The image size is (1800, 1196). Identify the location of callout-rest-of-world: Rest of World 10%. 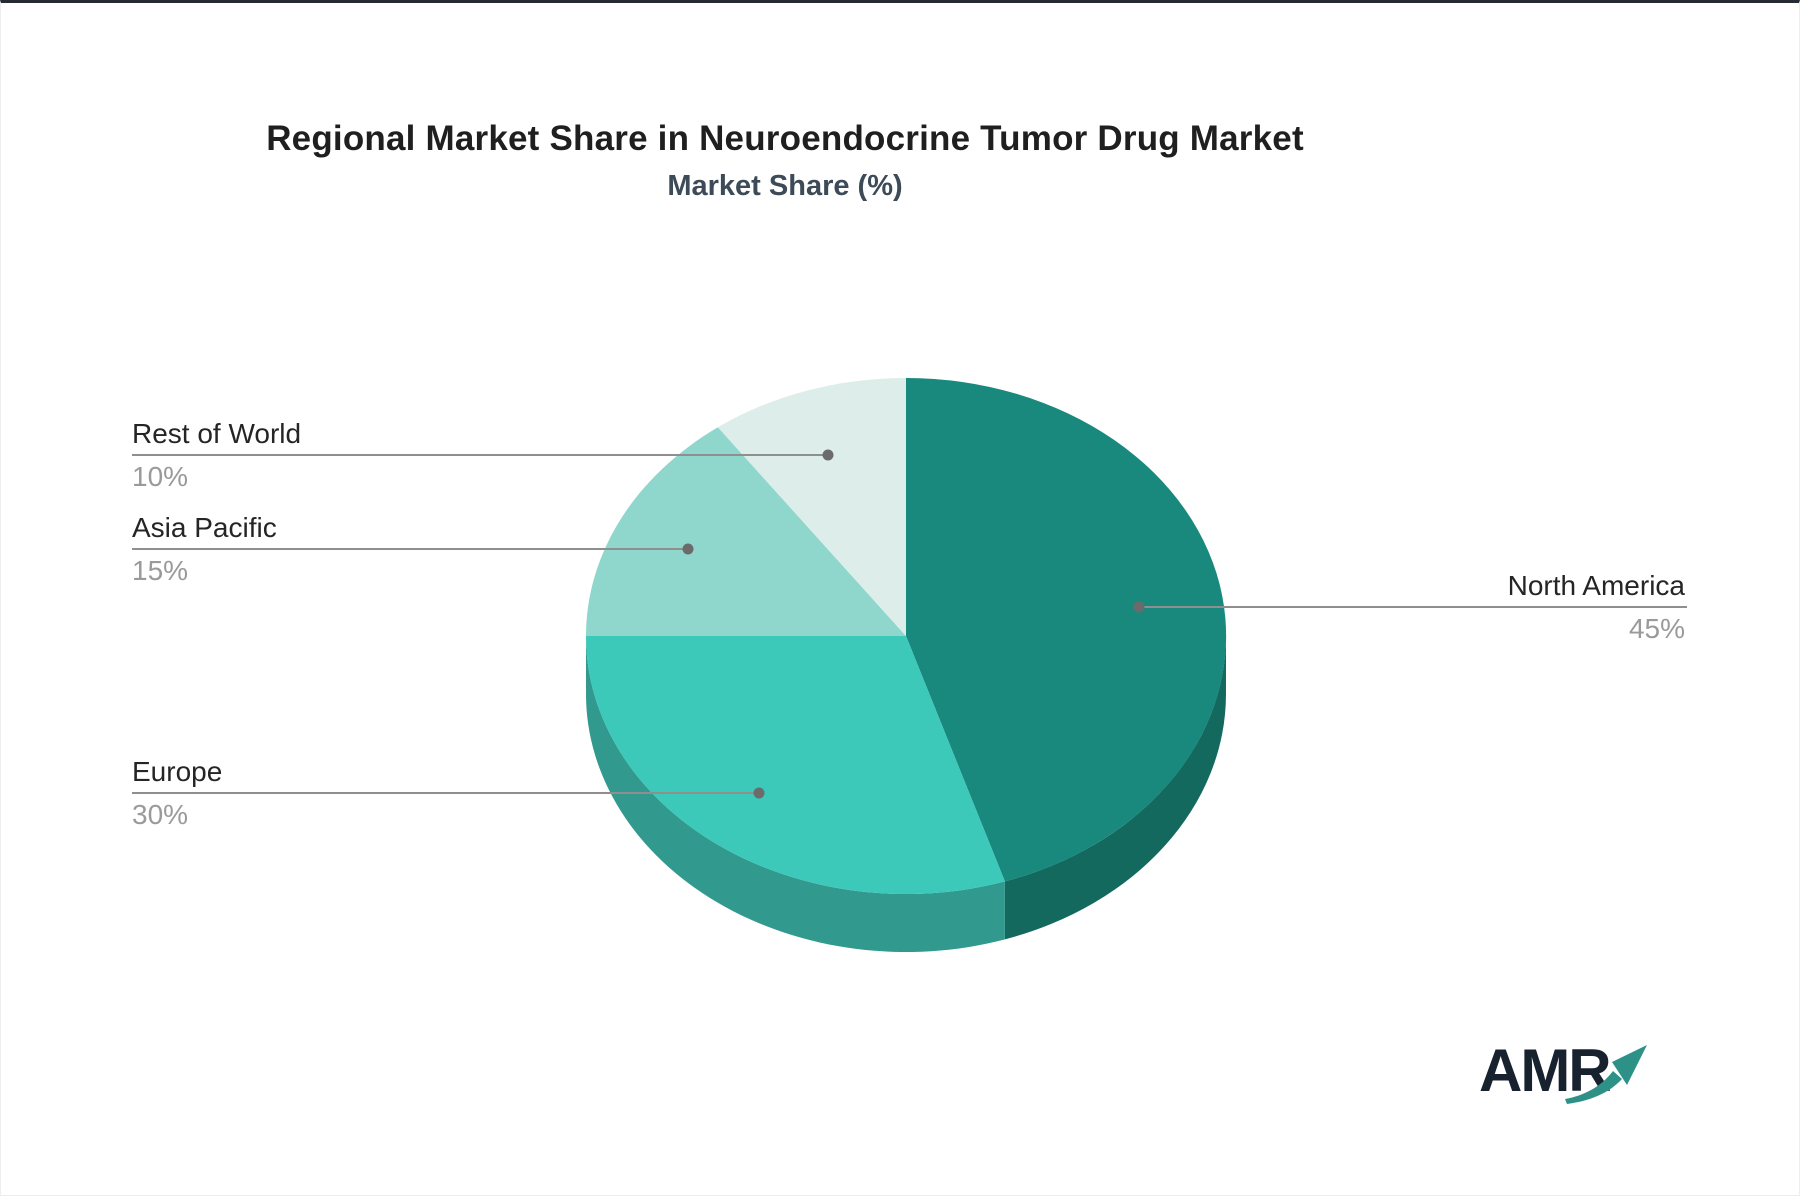
(342, 454).